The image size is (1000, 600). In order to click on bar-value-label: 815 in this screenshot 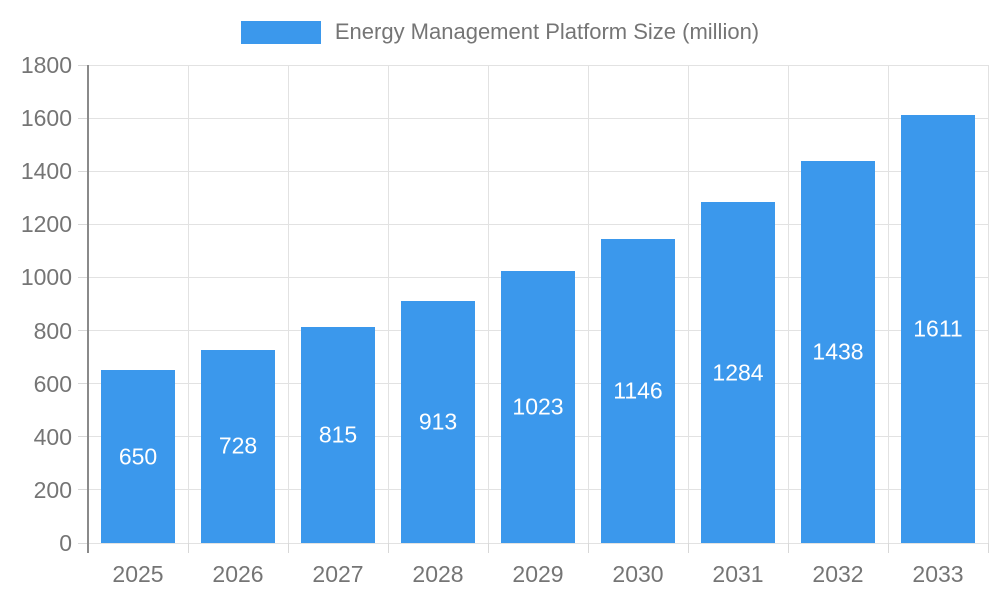, I will do `click(338, 434)`.